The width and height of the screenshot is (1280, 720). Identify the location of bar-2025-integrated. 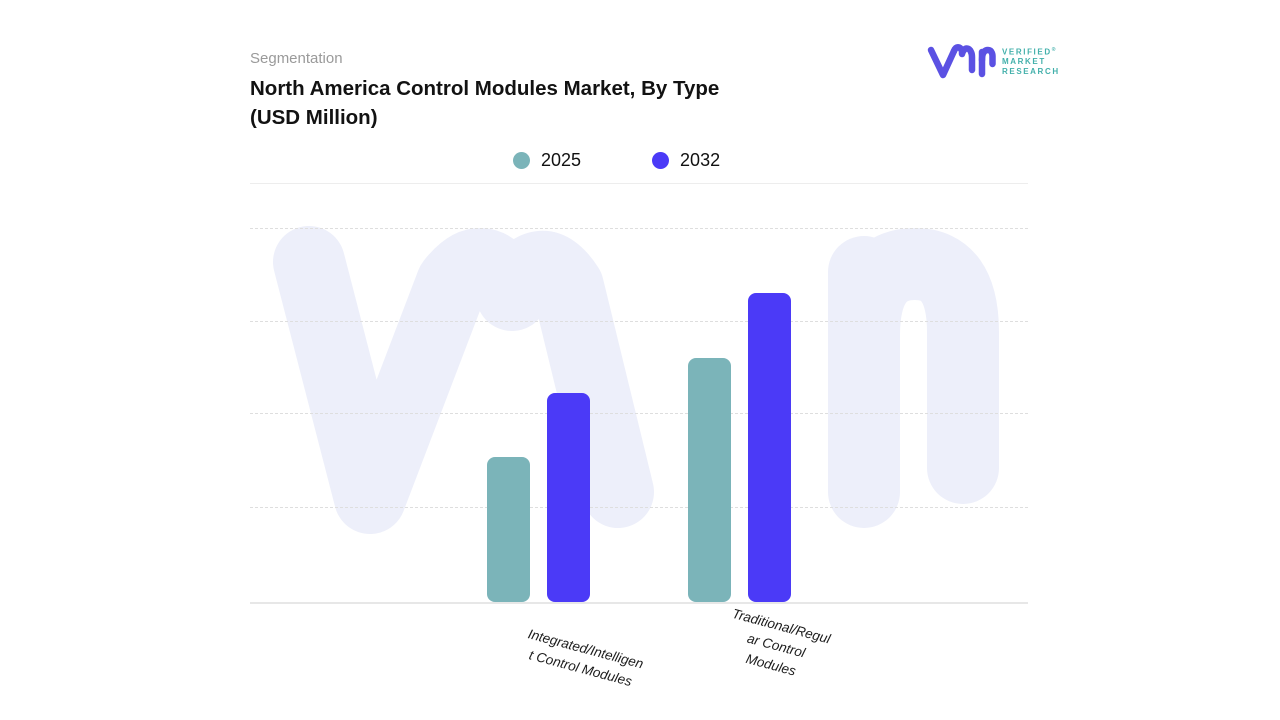
(508, 529).